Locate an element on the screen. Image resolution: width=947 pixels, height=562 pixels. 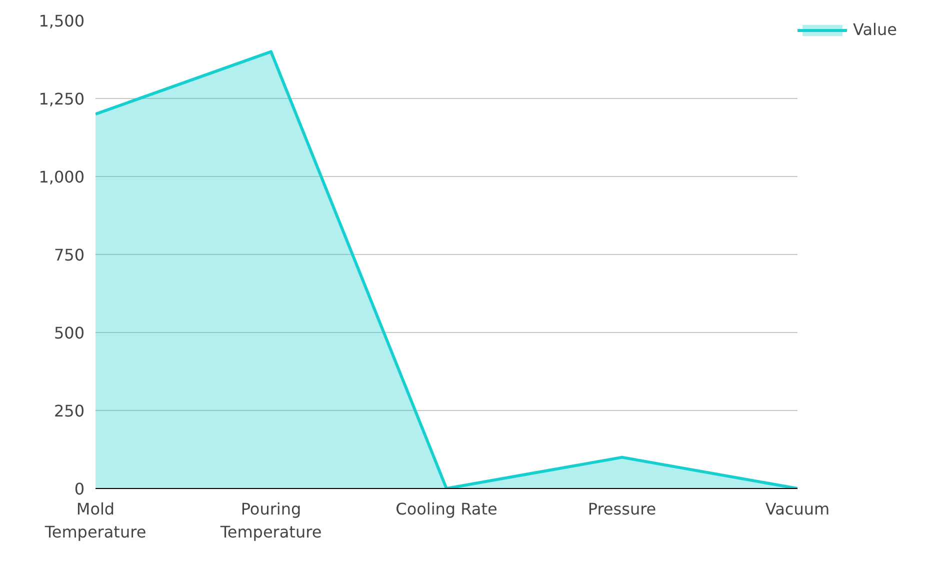
y-tick-label: 1,500 is located at coordinates (61, 21).